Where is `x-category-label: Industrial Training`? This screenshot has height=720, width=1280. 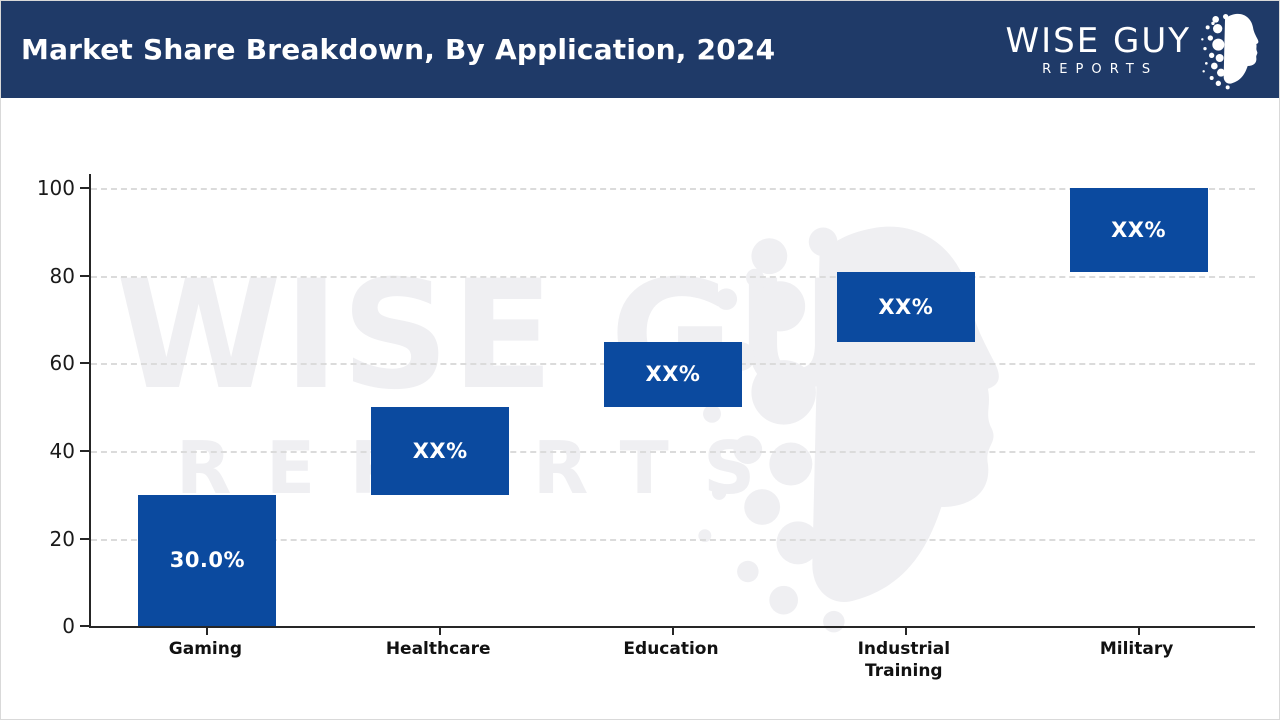
x-category-label: Industrial Training is located at coordinates (904, 660).